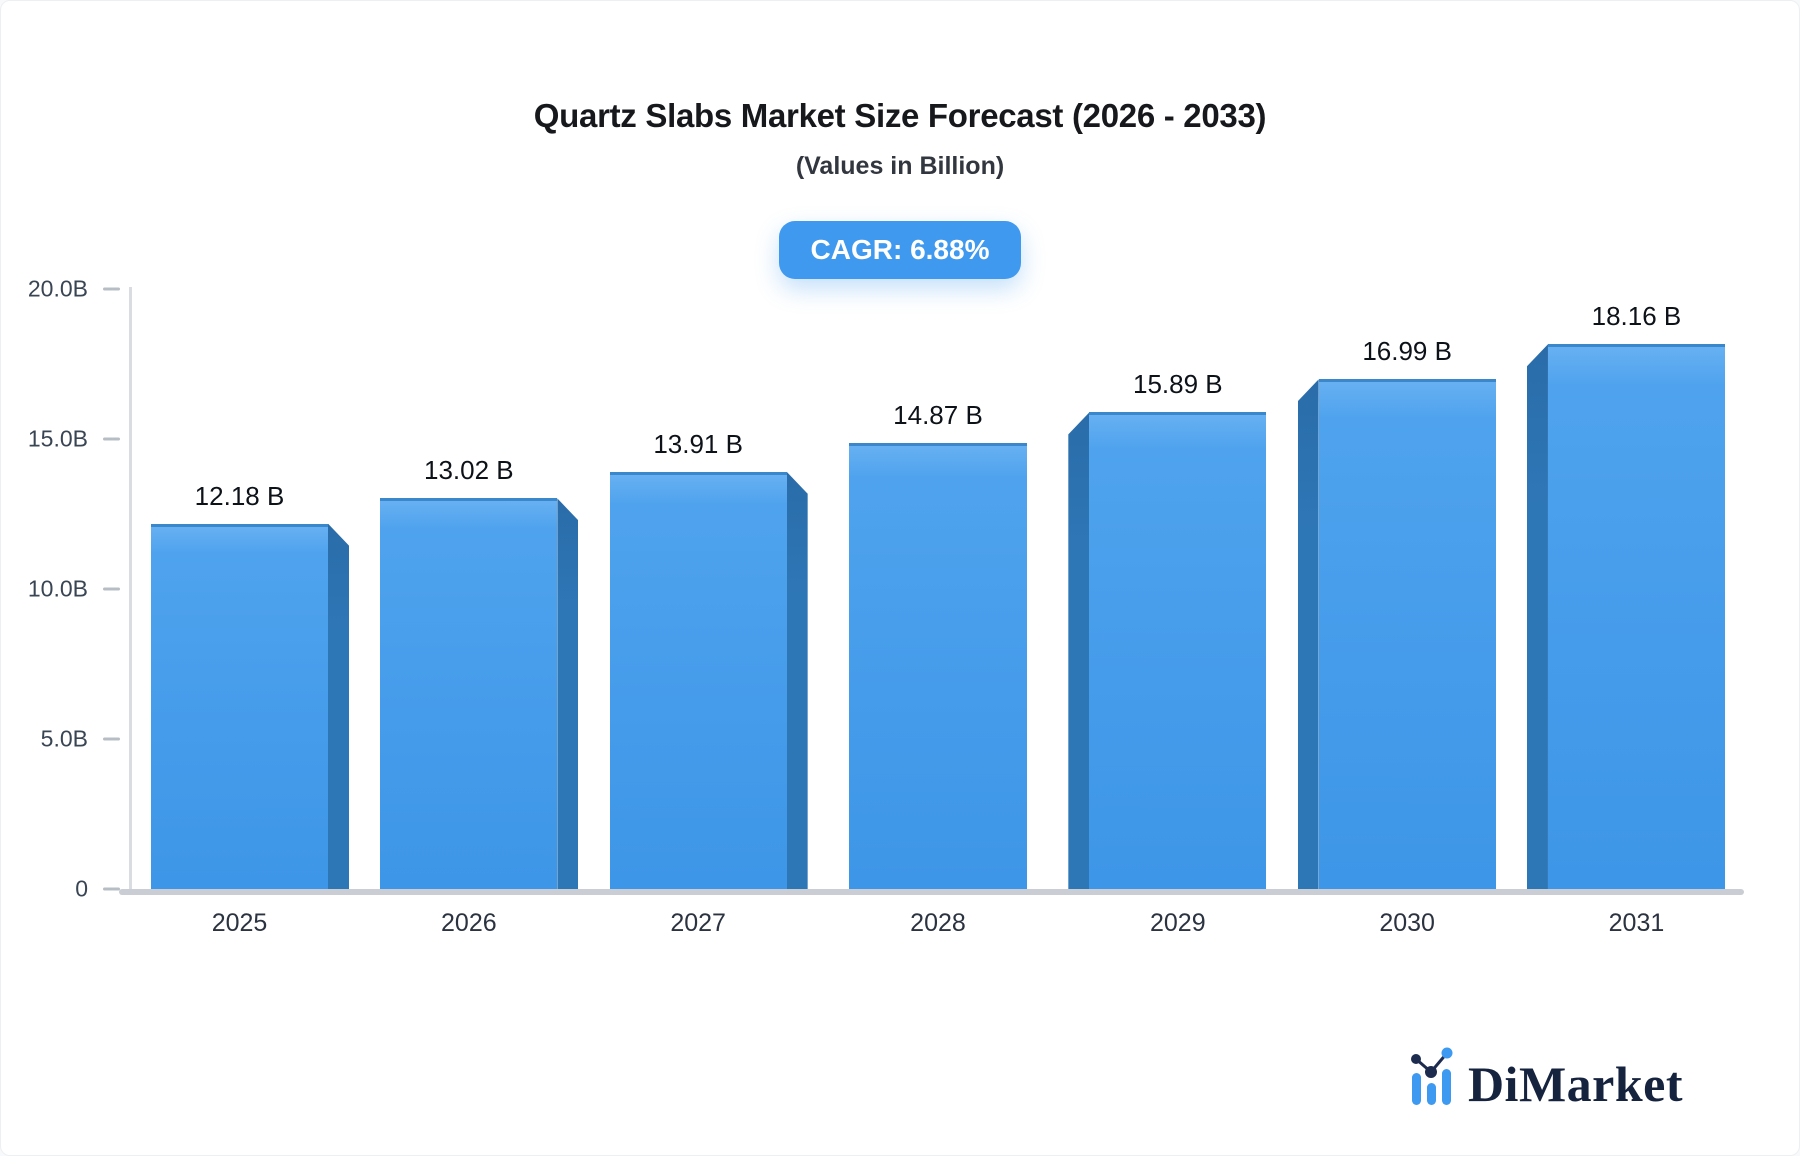 This screenshot has height=1156, width=1800. What do you see at coordinates (1431, 1076) in the screenshot?
I see `dimarket-logo-icon` at bounding box center [1431, 1076].